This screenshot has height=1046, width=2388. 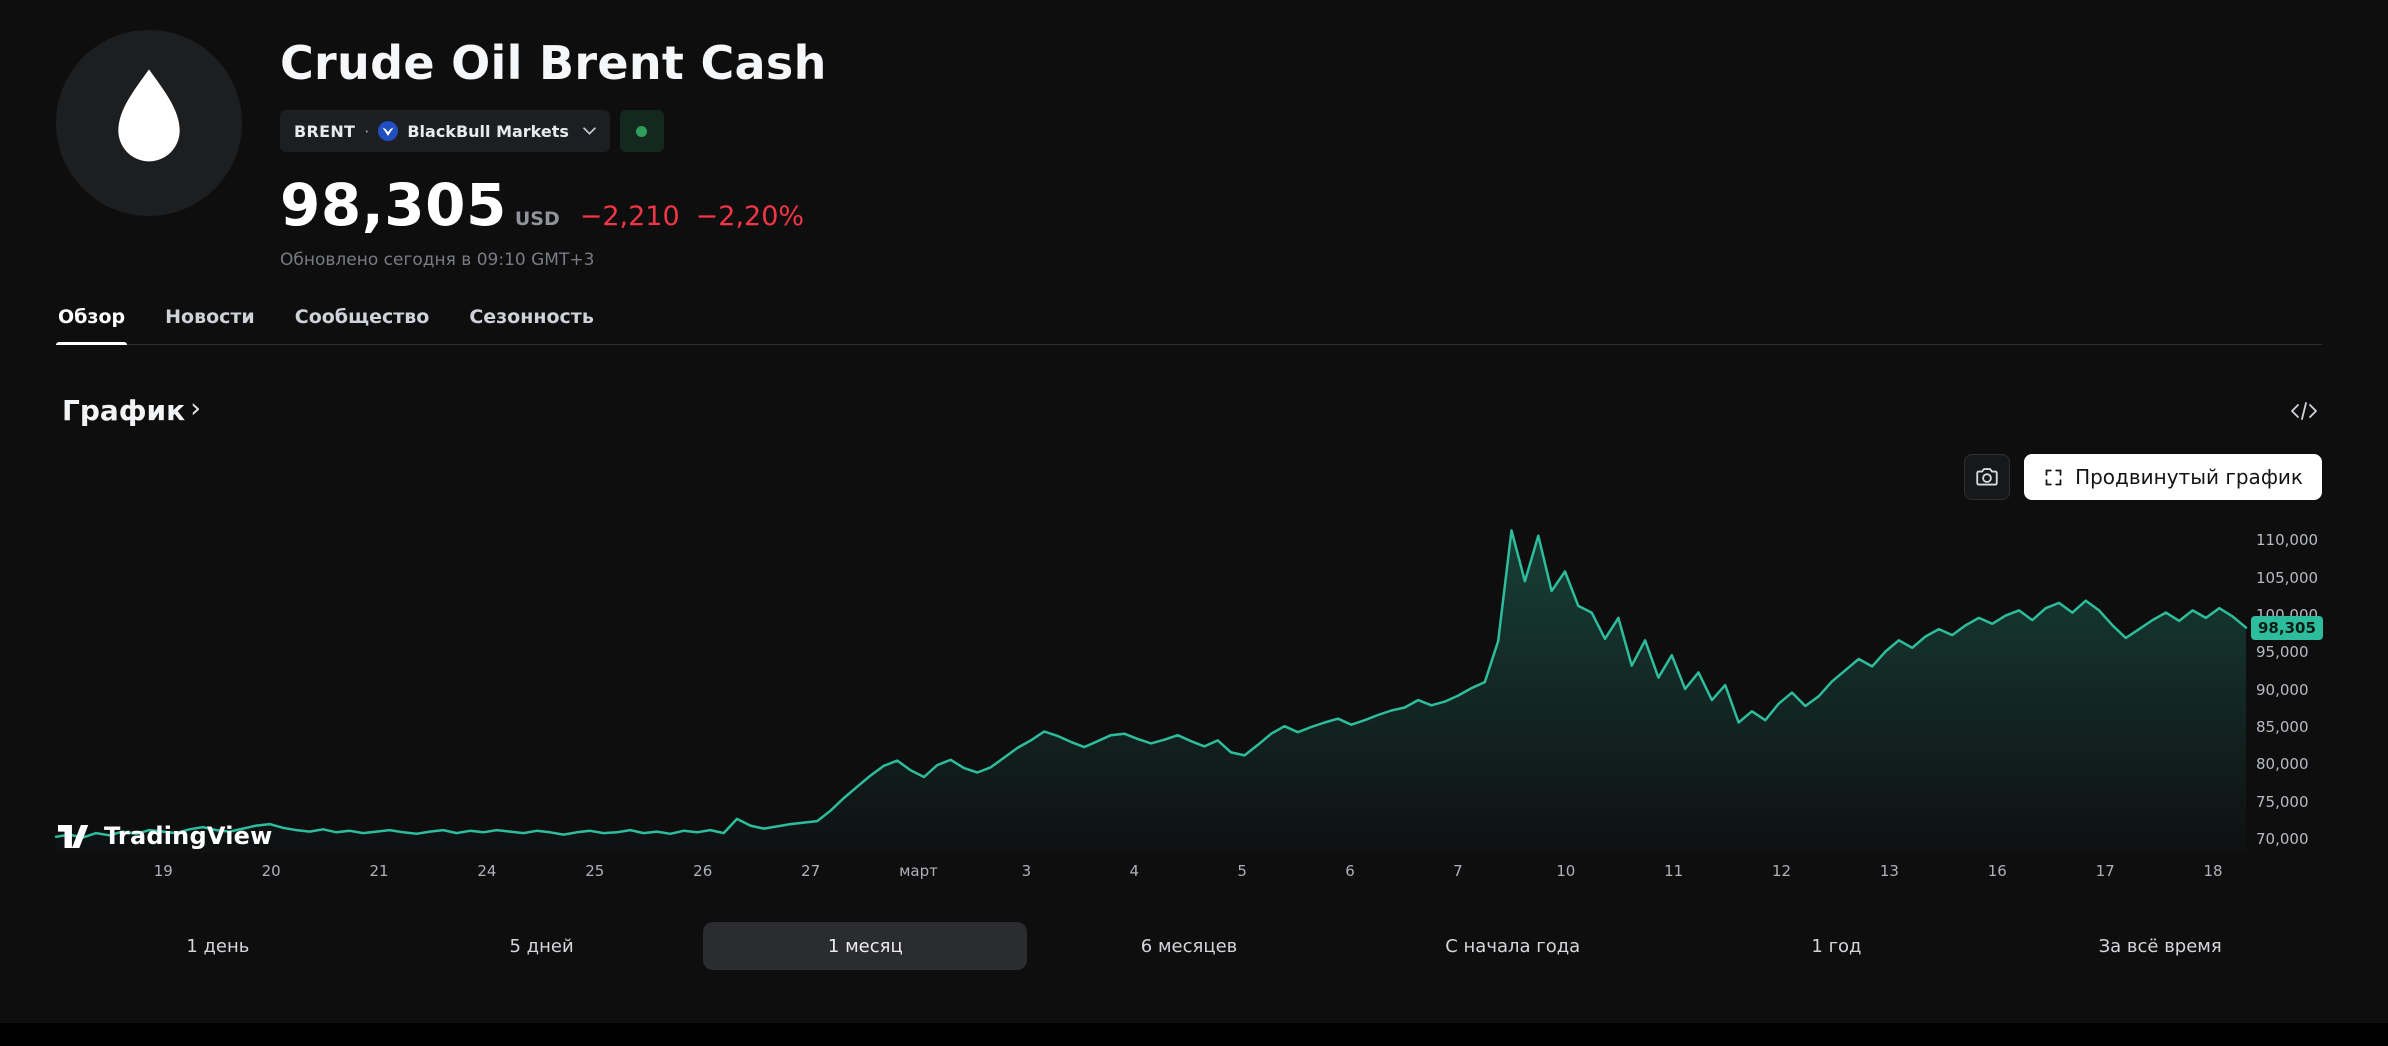 What do you see at coordinates (163, 871) in the screenshot?
I see `x-axis-label: 19` at bounding box center [163, 871].